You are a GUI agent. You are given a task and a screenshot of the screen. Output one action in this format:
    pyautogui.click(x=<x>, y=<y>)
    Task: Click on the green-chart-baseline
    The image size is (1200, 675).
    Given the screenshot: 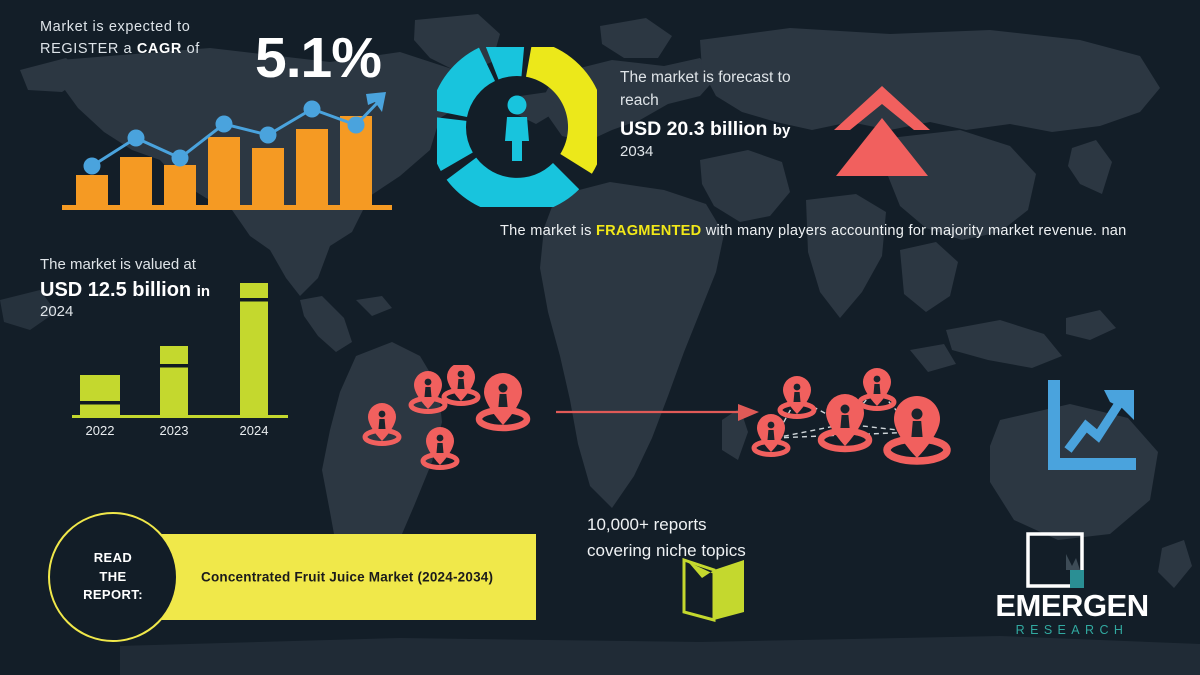 What is the action you would take?
    pyautogui.click(x=180, y=416)
    